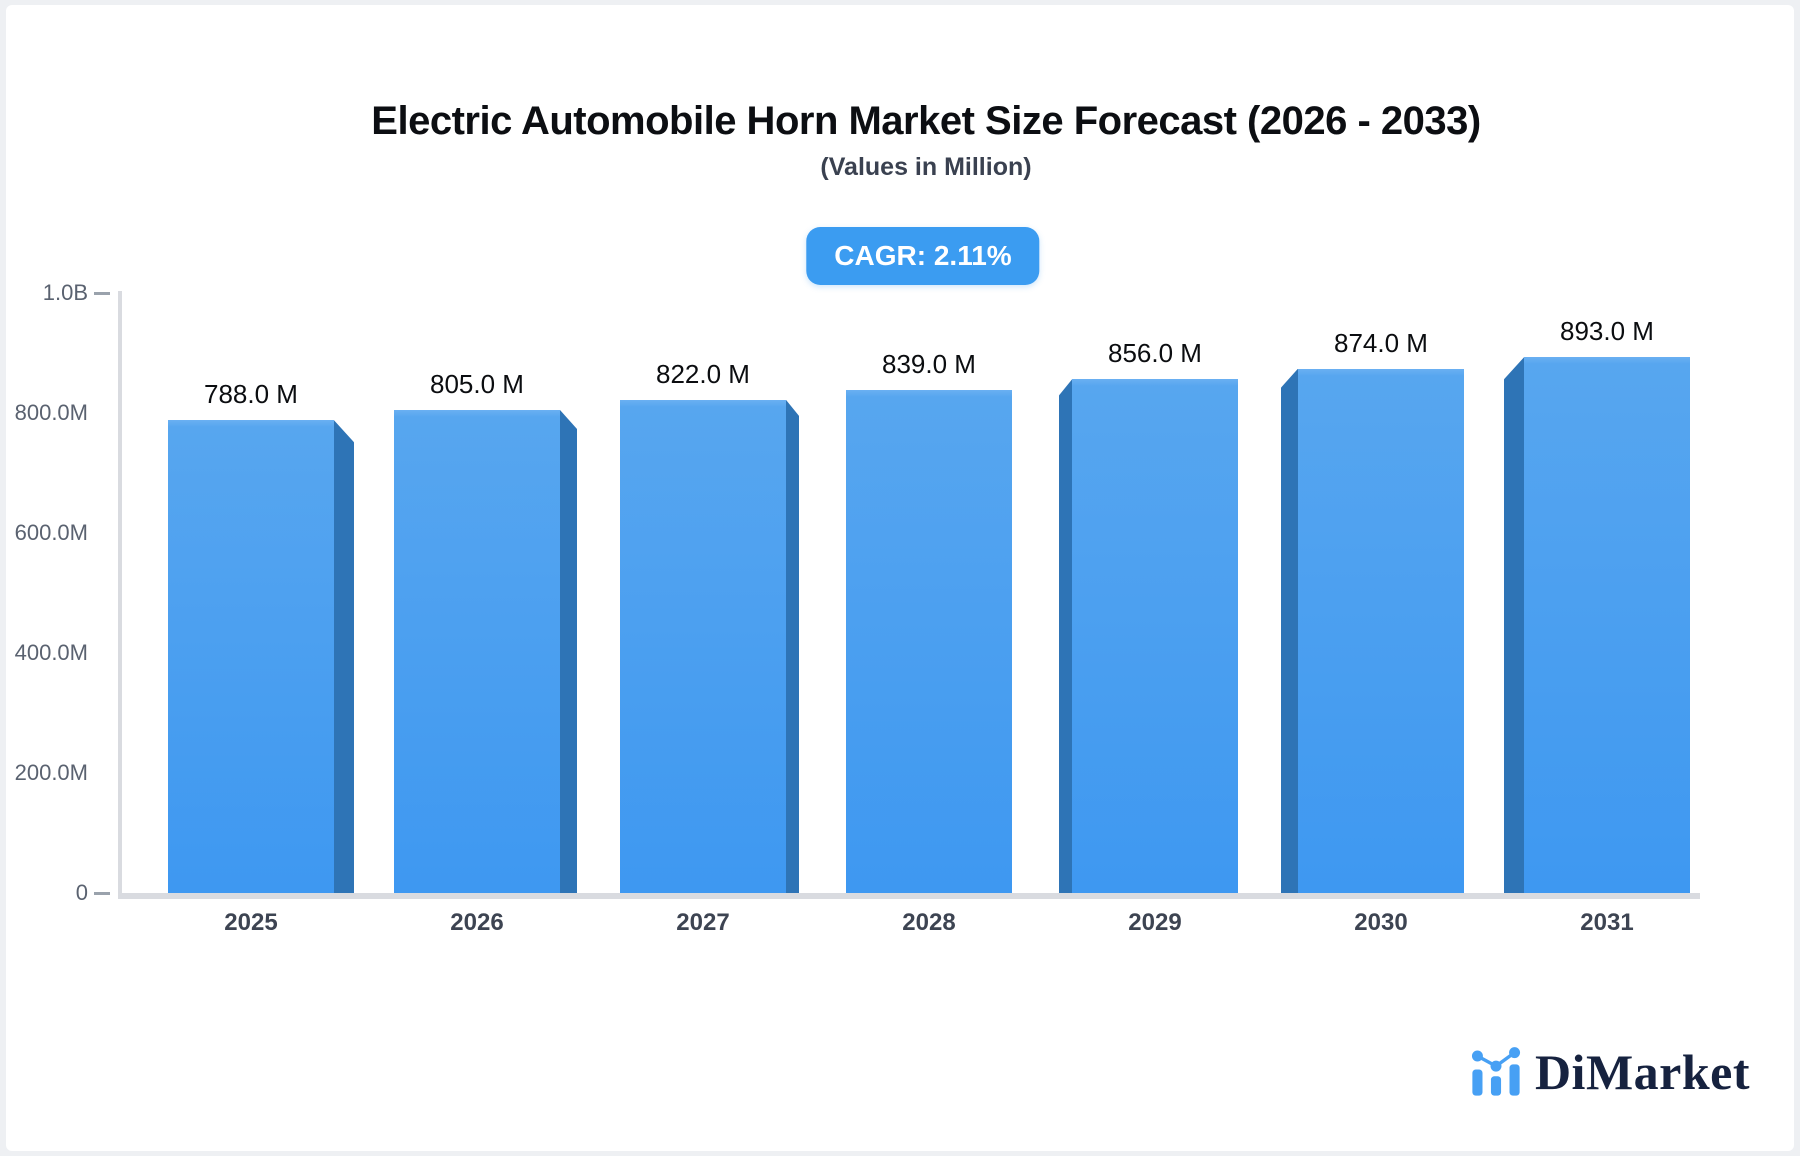 This screenshot has width=1800, height=1156. What do you see at coordinates (477, 922) in the screenshot?
I see `x-axis-label: 2026` at bounding box center [477, 922].